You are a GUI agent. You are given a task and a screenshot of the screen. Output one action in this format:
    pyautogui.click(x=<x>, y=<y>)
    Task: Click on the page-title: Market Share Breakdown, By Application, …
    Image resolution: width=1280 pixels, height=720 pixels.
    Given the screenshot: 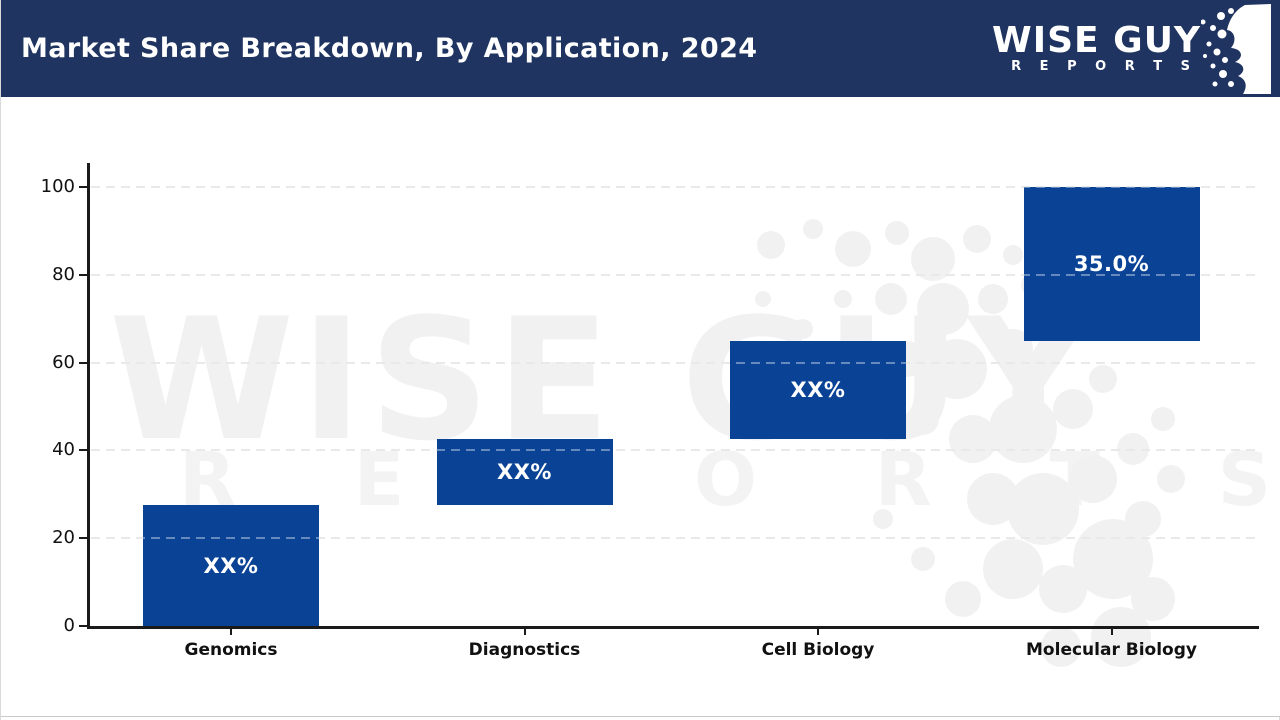 What is the action you would take?
    pyautogui.click(x=389, y=48)
    